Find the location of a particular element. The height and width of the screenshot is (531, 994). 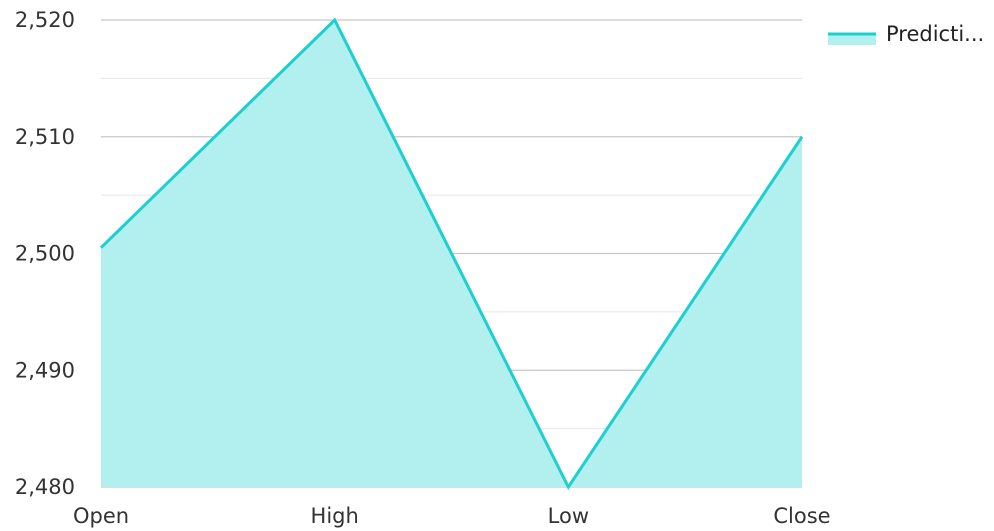

x-tick-label: Close is located at coordinates (801, 516).